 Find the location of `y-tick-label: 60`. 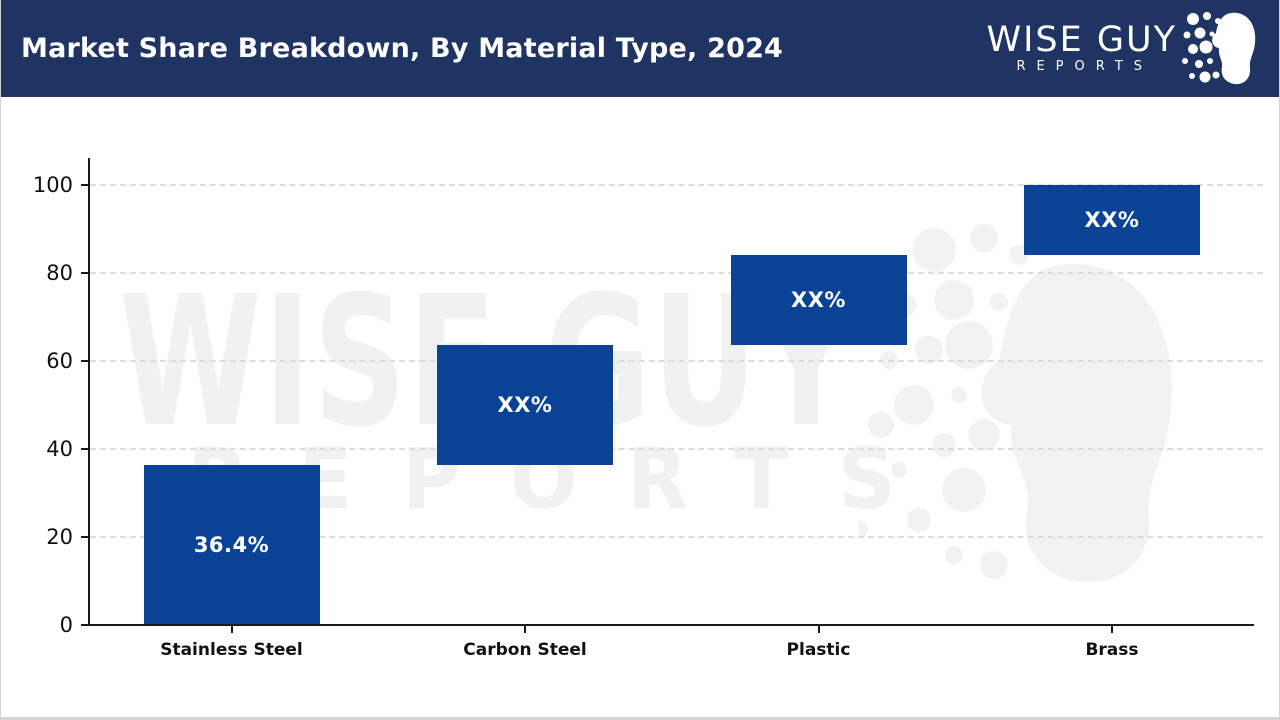

y-tick-label: 60 is located at coordinates (59, 361).